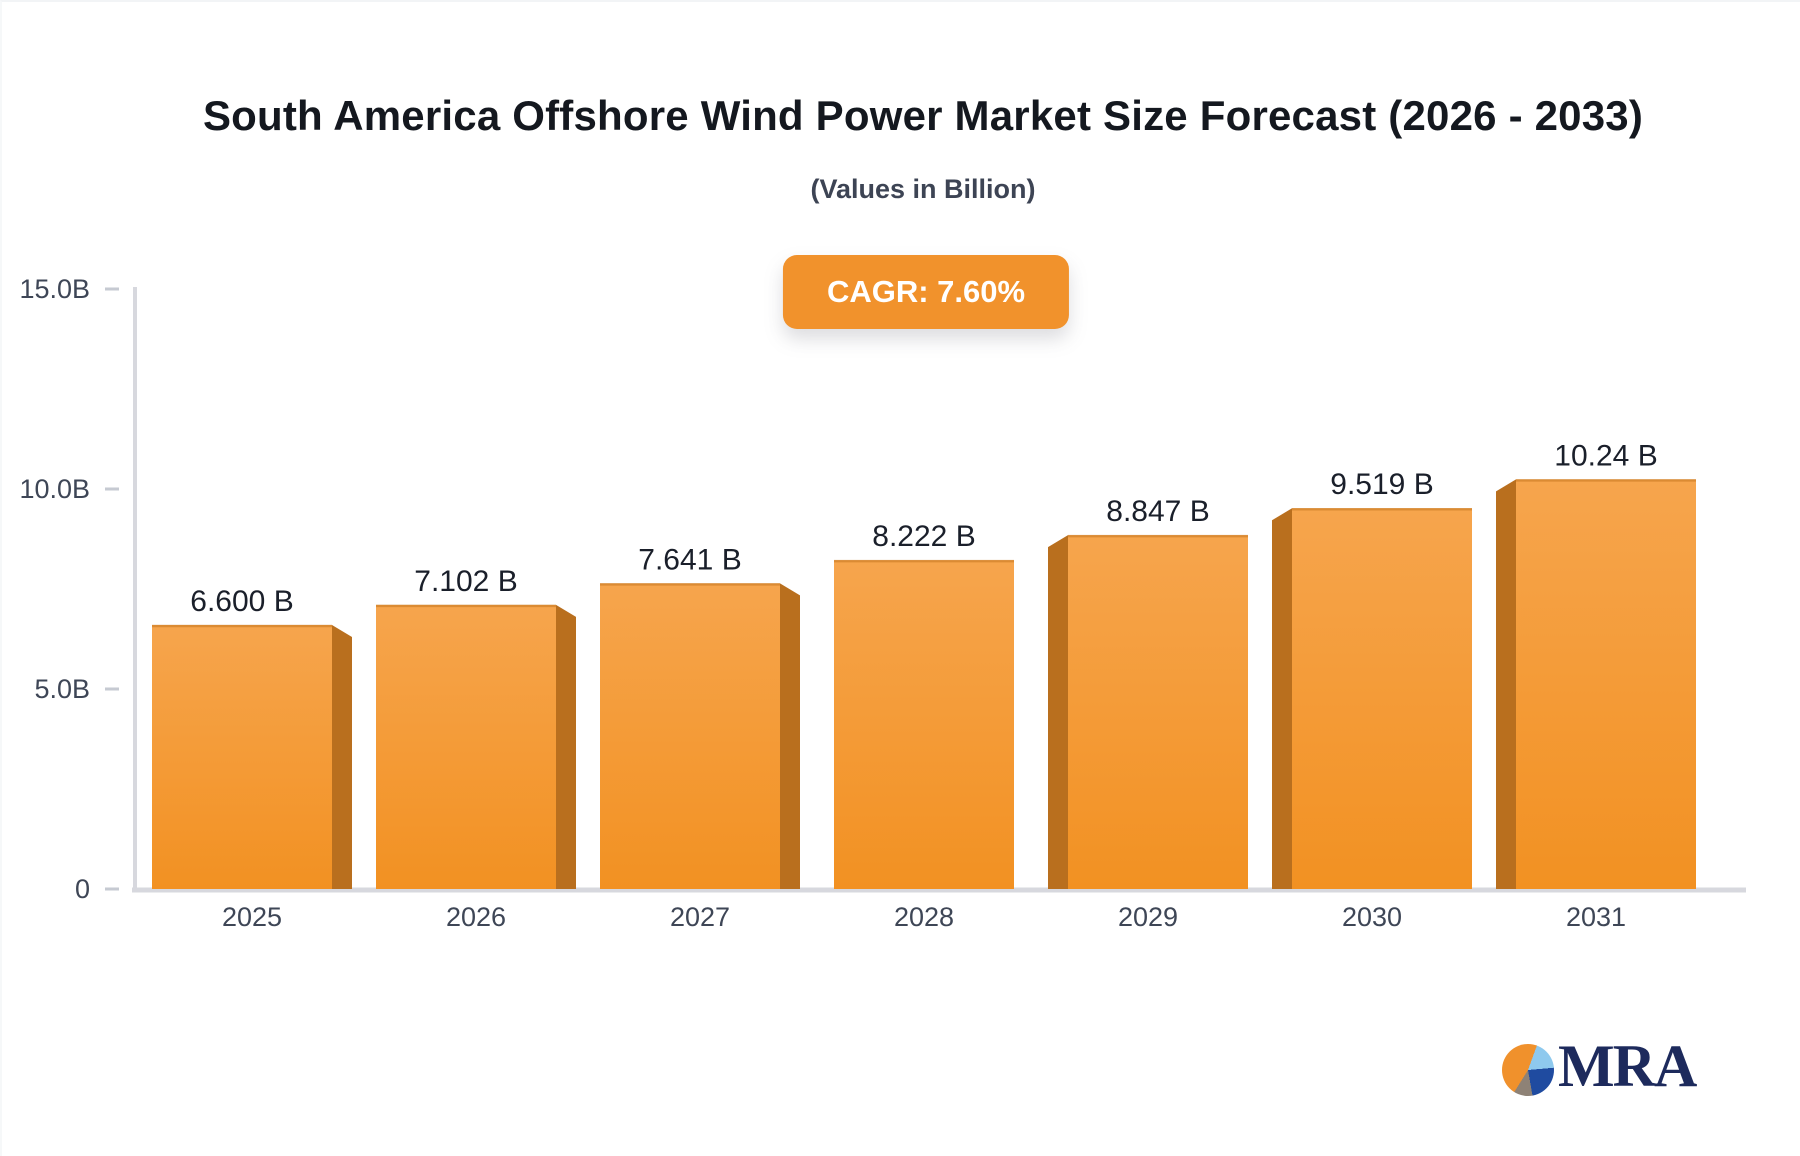 The height and width of the screenshot is (1156, 1800). I want to click on bar-2025: 6.600 B 2025, so click(252, 758).